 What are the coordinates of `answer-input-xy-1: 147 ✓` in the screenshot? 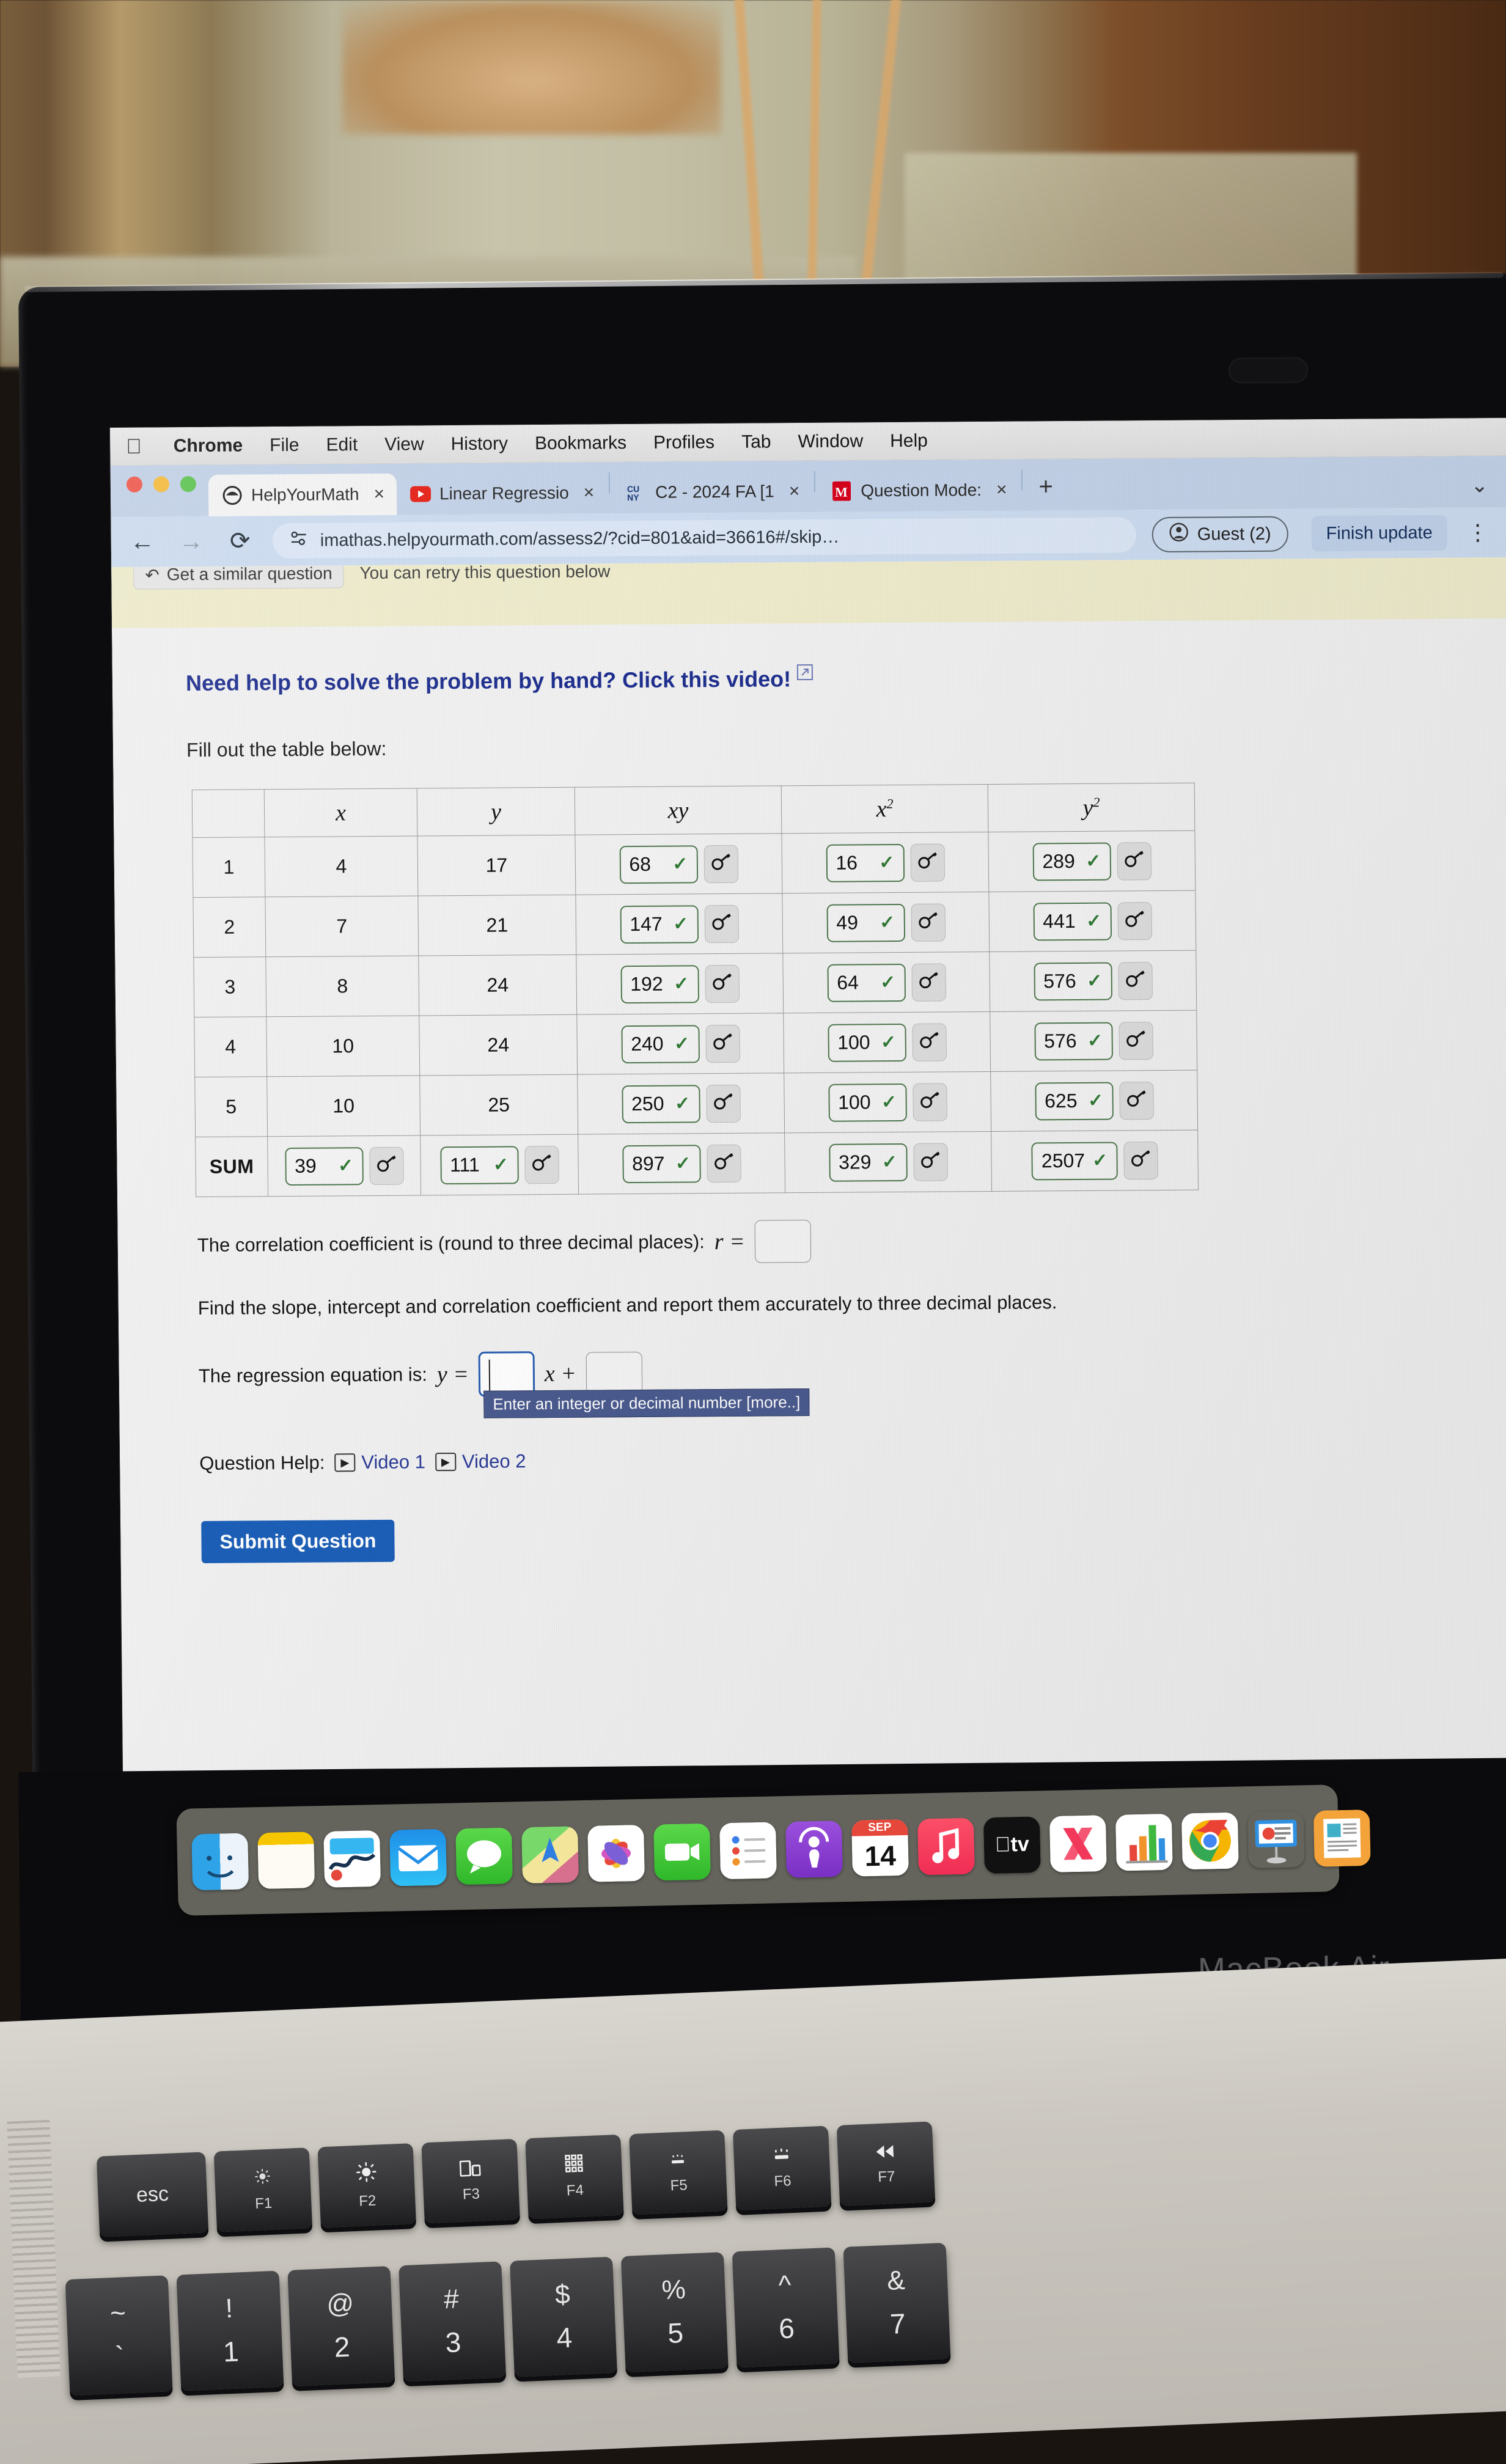 It's located at (659, 924).